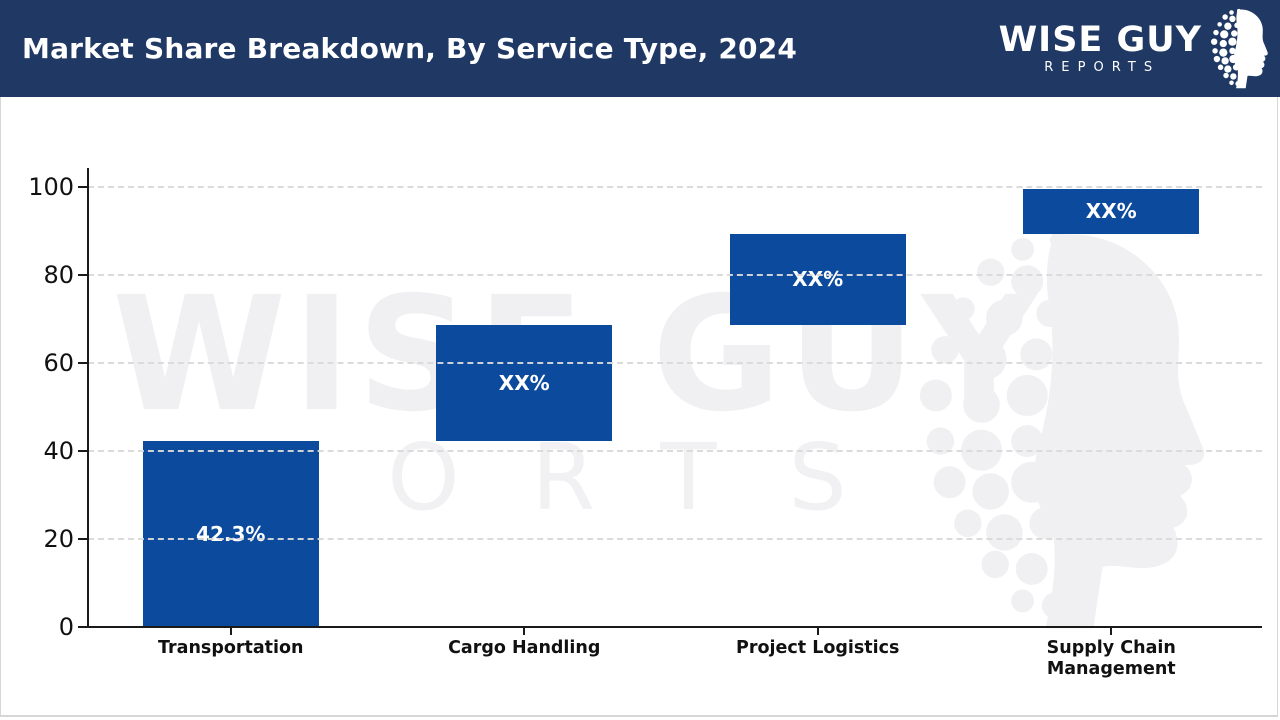 The height and width of the screenshot is (720, 1280). What do you see at coordinates (58, 362) in the screenshot?
I see `y-tick-label-60: 60` at bounding box center [58, 362].